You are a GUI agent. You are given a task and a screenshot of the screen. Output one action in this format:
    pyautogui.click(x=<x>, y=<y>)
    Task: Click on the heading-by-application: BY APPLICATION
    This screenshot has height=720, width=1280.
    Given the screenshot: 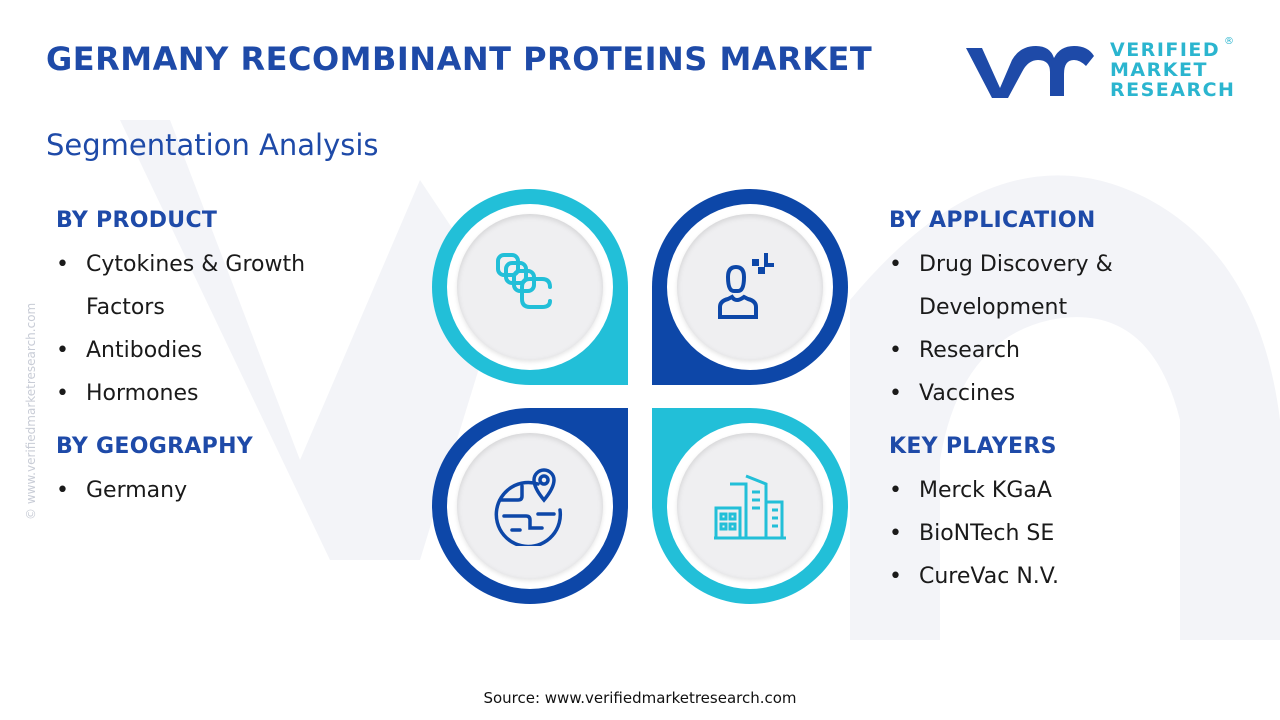 What is the action you would take?
    pyautogui.click(x=992, y=220)
    